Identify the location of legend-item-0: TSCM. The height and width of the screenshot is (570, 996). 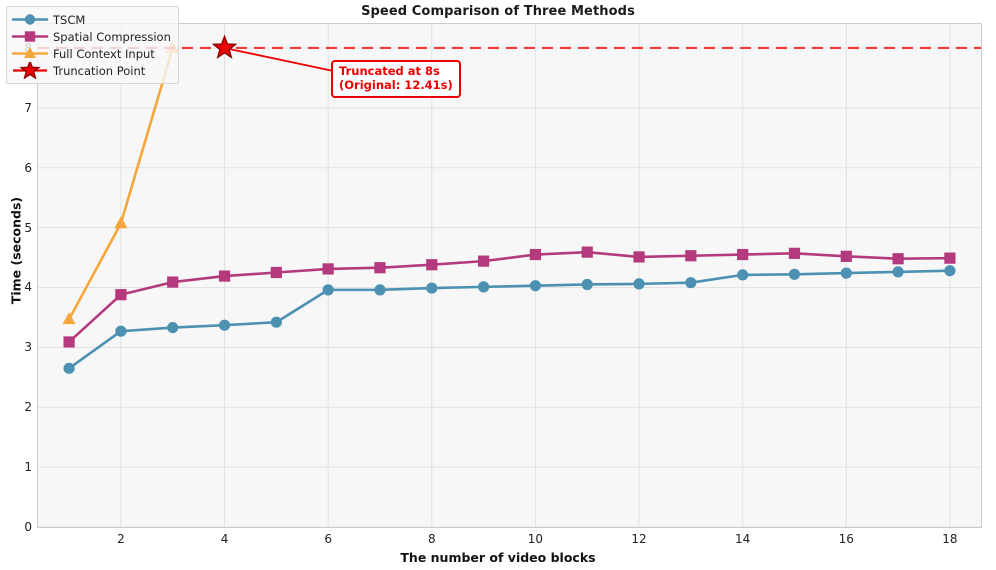
(91, 19).